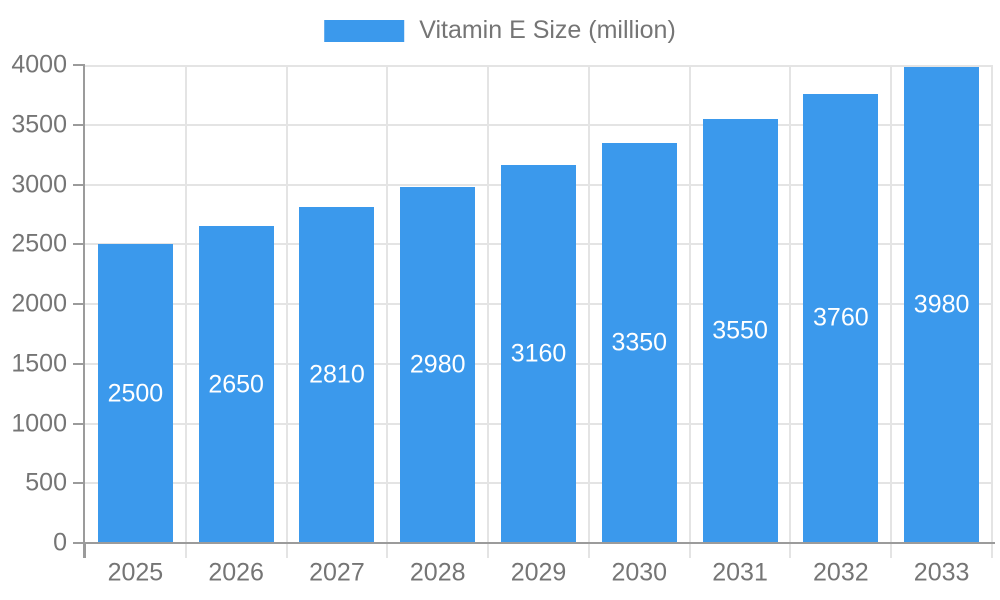 This screenshot has height=600, width=1000. I want to click on bar-value-label: 2650, so click(236, 384).